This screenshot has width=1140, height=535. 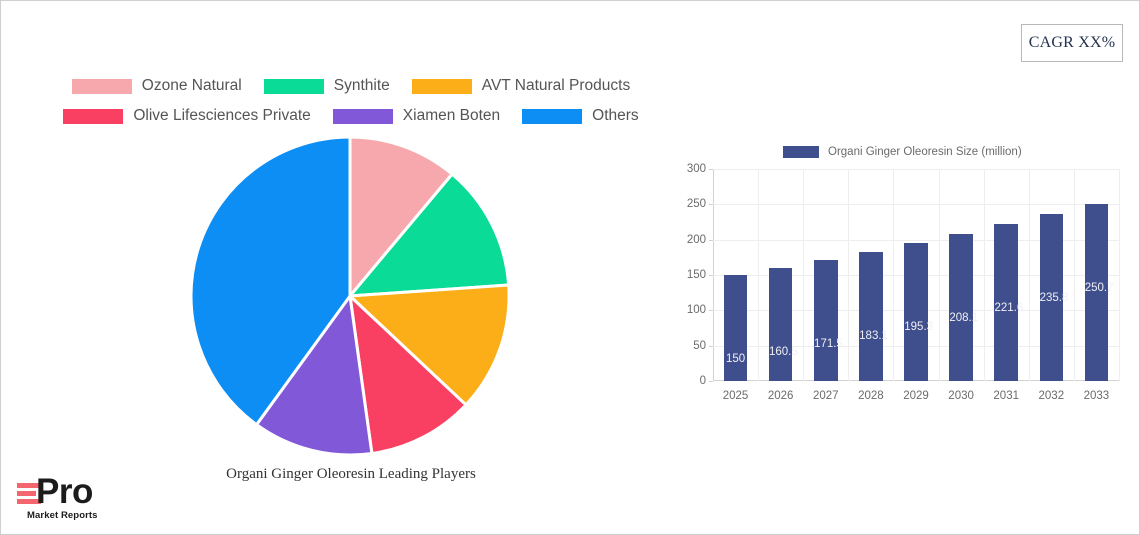 What do you see at coordinates (871, 396) in the screenshot?
I see `x-axis-tick-label: 2028` at bounding box center [871, 396].